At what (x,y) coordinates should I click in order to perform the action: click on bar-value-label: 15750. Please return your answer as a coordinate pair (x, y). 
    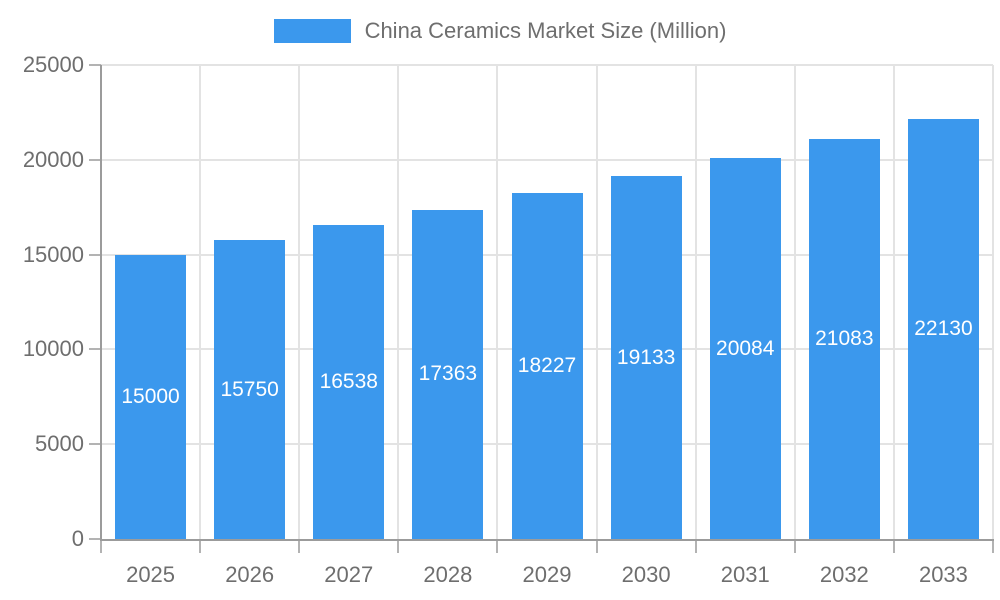
    Looking at the image, I should click on (249, 389).